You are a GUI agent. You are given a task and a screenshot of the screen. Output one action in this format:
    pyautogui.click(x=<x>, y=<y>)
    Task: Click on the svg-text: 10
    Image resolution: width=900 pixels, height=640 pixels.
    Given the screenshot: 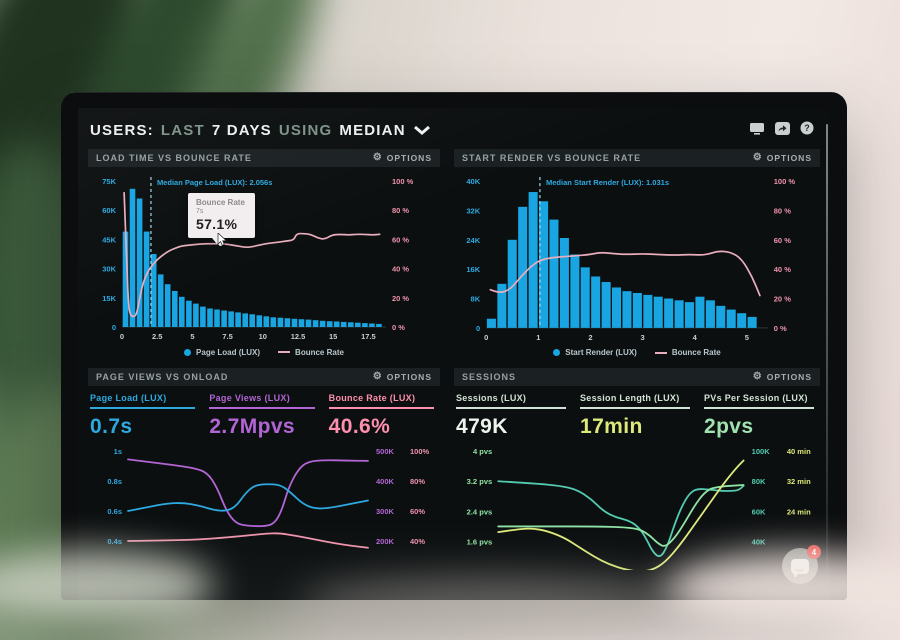 What is the action you would take?
    pyautogui.click(x=263, y=336)
    